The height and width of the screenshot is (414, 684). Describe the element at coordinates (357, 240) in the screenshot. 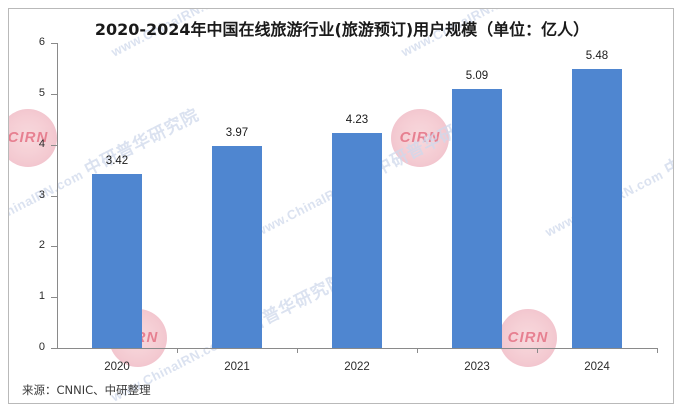

I see `bar-2022` at that location.